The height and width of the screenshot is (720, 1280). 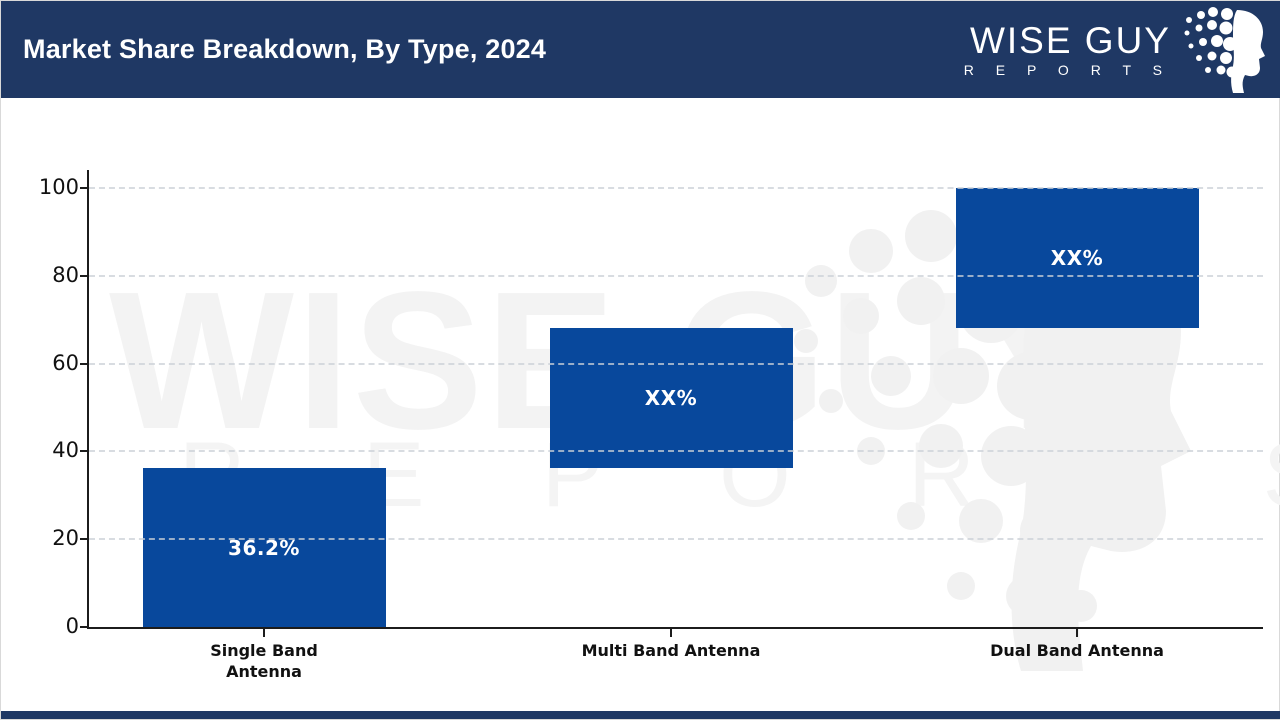 What do you see at coordinates (65, 362) in the screenshot?
I see `y-tick-label: 60` at bounding box center [65, 362].